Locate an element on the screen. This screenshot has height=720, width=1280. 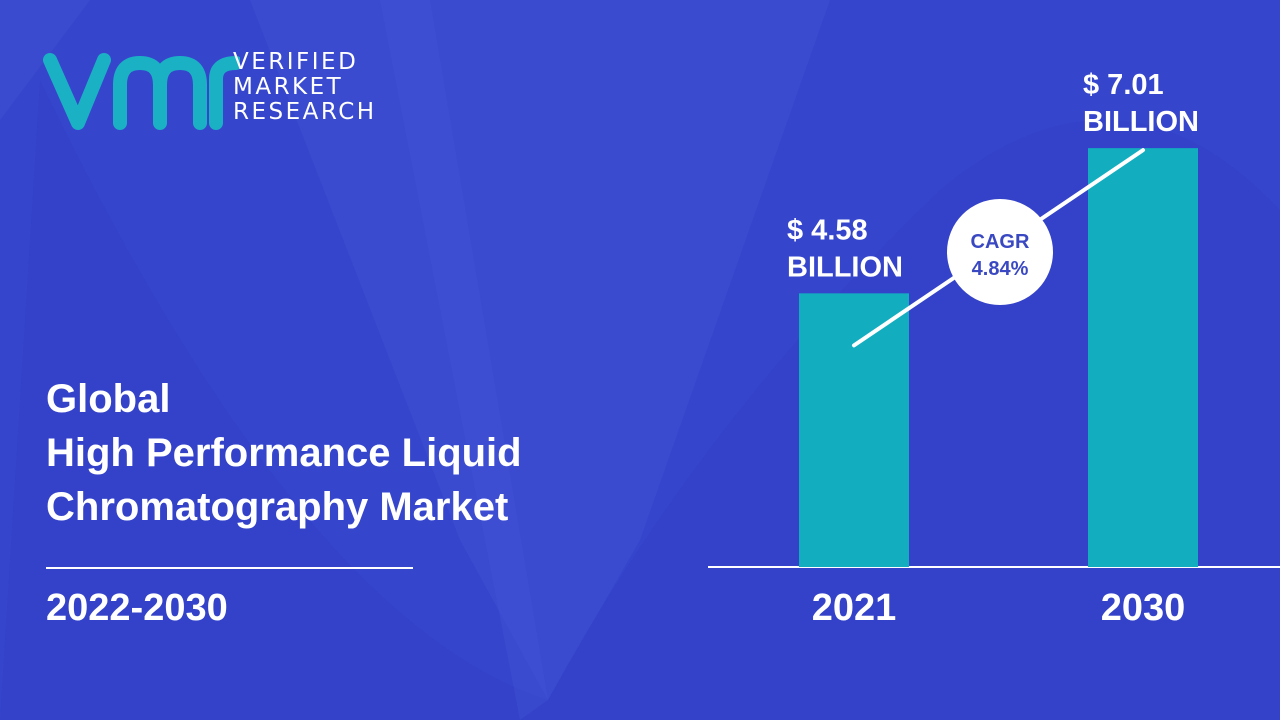
forecast-period: 2022-2030 is located at coordinates (137, 608).